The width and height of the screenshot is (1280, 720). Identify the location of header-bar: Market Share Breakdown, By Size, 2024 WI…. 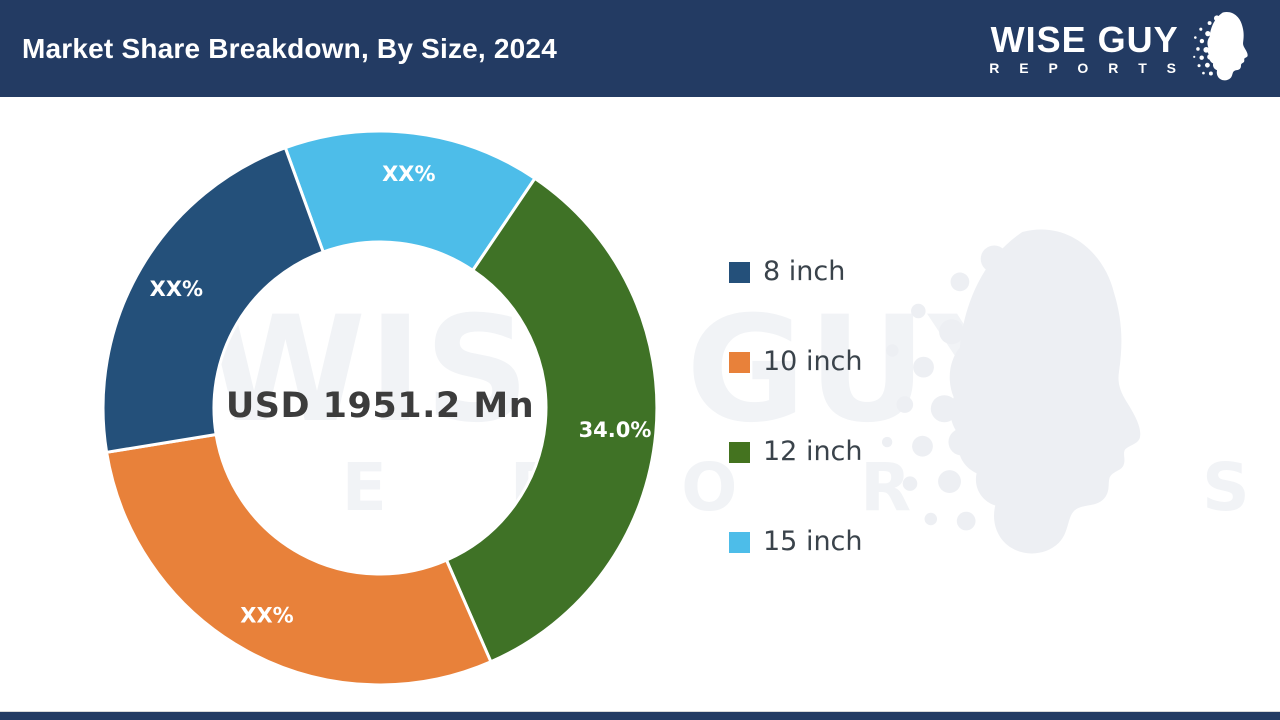
(640, 48).